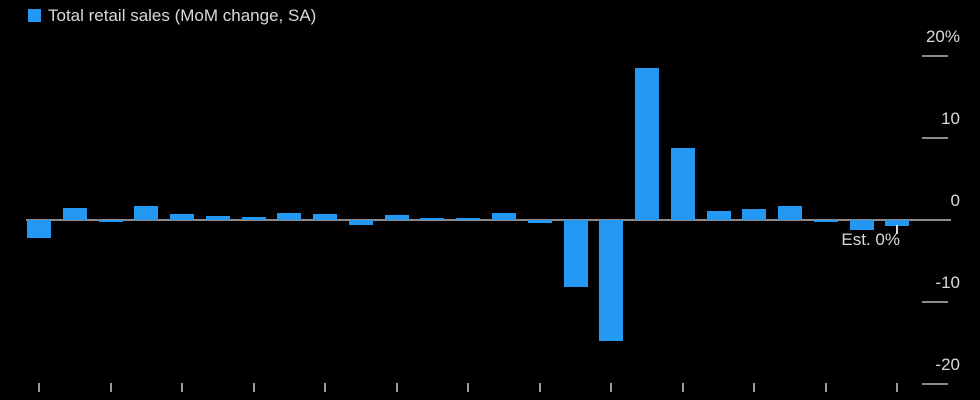 The height and width of the screenshot is (400, 980). What do you see at coordinates (947, 364) in the screenshot?
I see `y-axis-label: -20` at bounding box center [947, 364].